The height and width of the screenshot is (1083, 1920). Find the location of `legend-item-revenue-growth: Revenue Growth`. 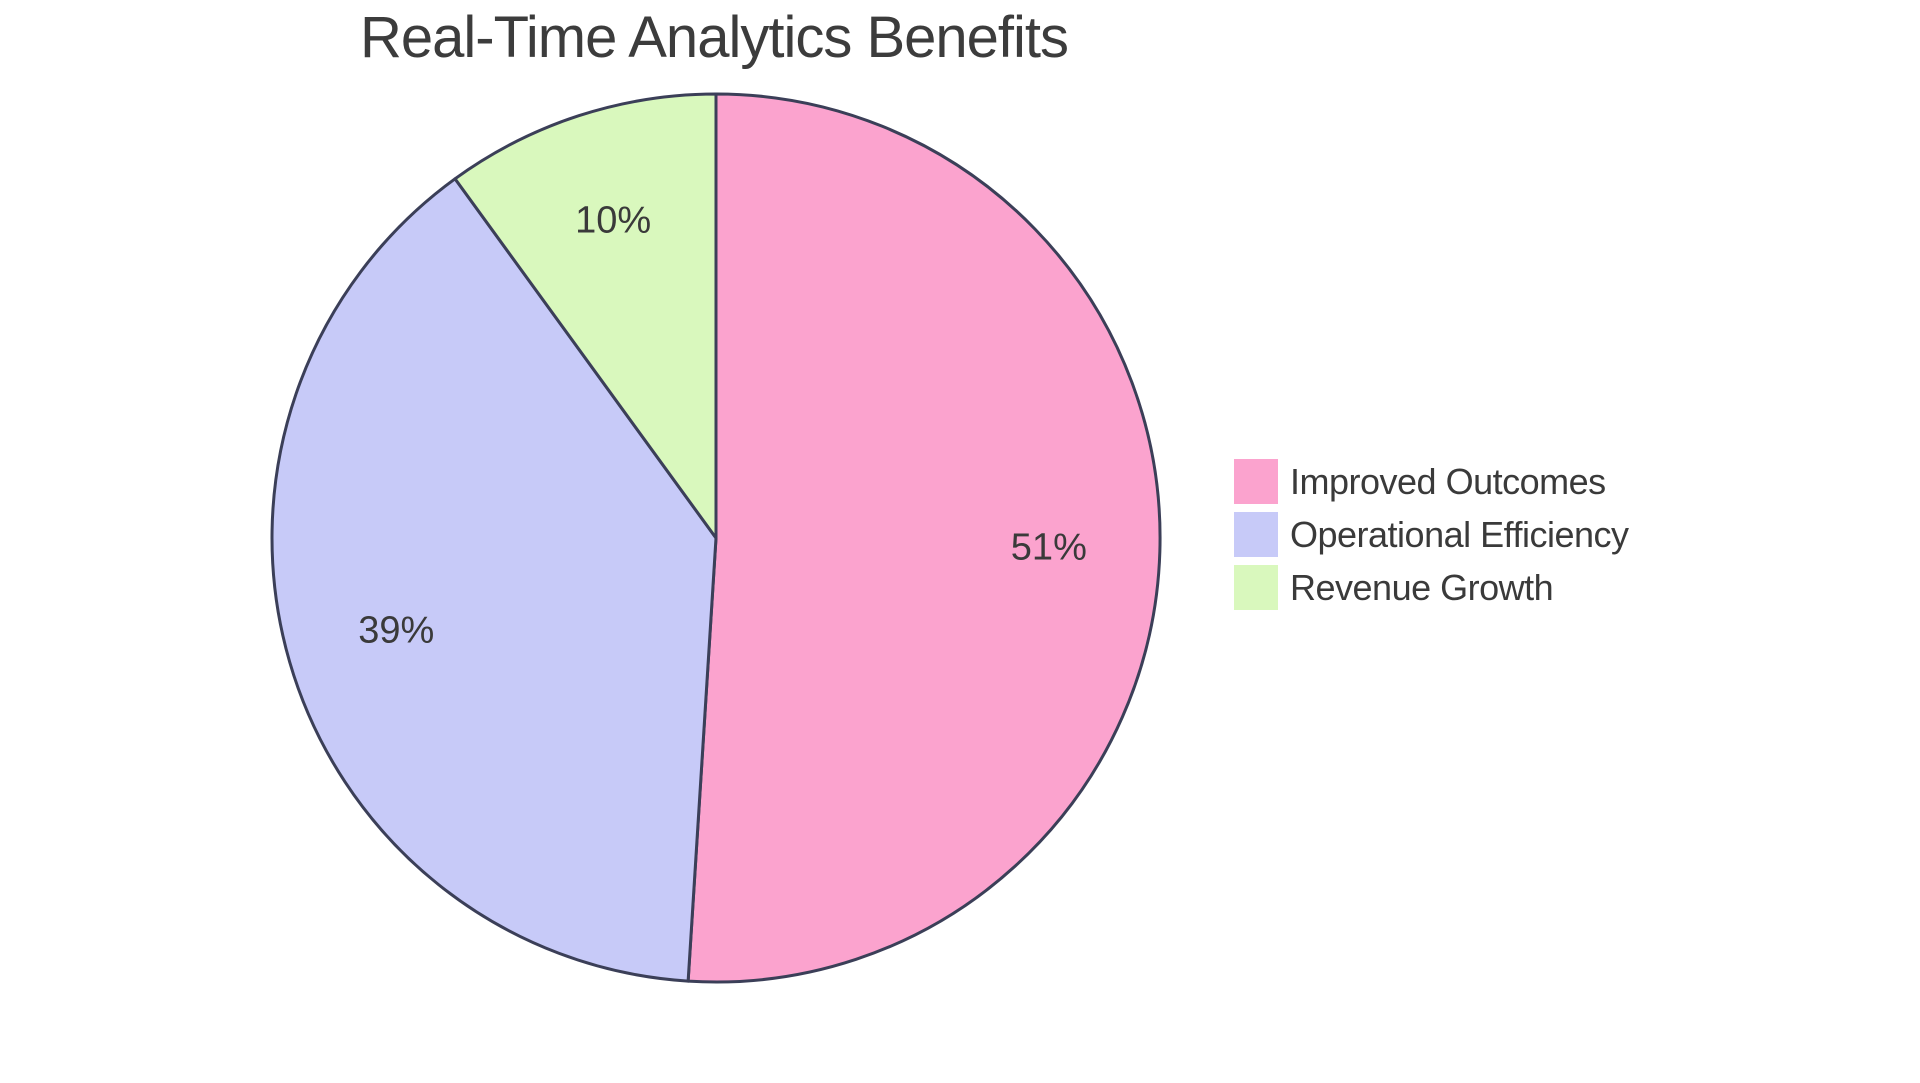

legend-item-revenue-growth: Revenue Growth is located at coordinates (1431, 587).